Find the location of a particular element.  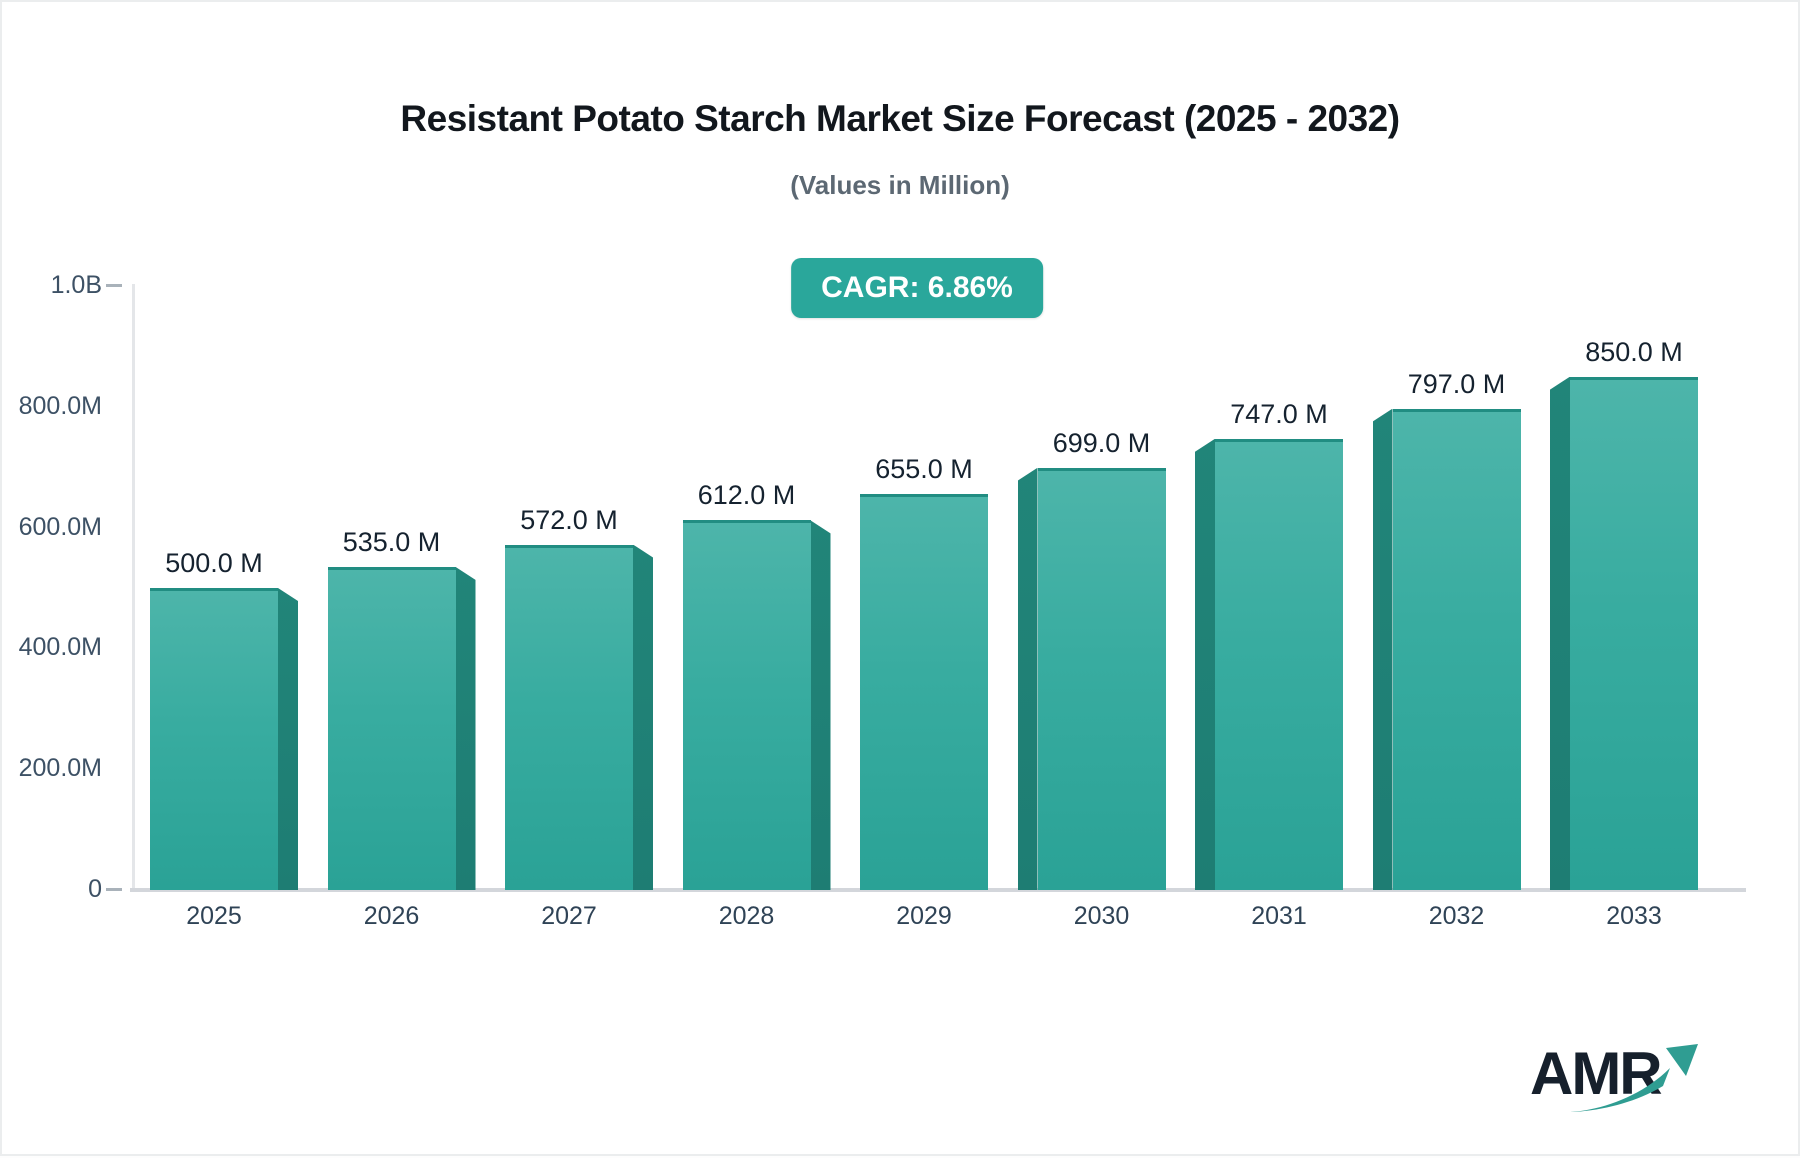

bar-2027 is located at coordinates (579, 717).